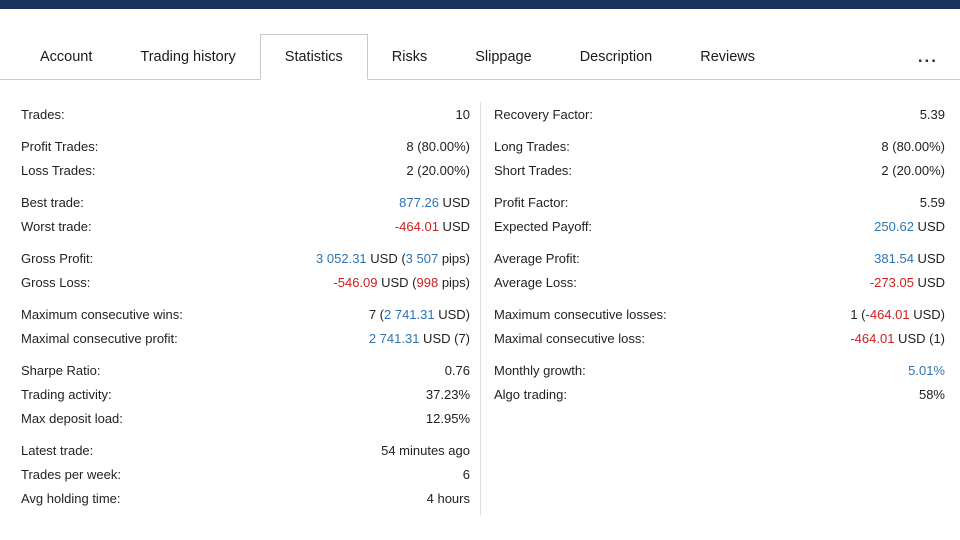 The width and height of the screenshot is (960, 540). I want to click on stat-value: 10, so click(462, 114).